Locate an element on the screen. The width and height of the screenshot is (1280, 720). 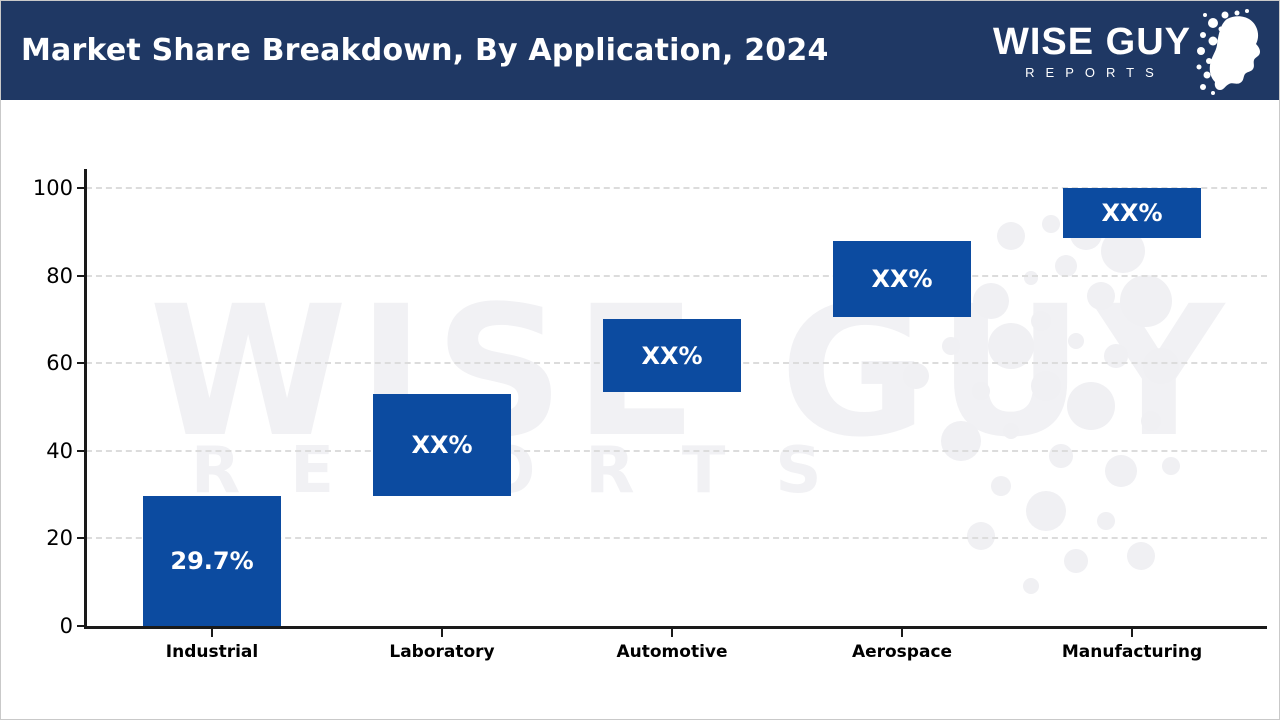
y-tick-label-40: 40 is located at coordinates (59, 450).